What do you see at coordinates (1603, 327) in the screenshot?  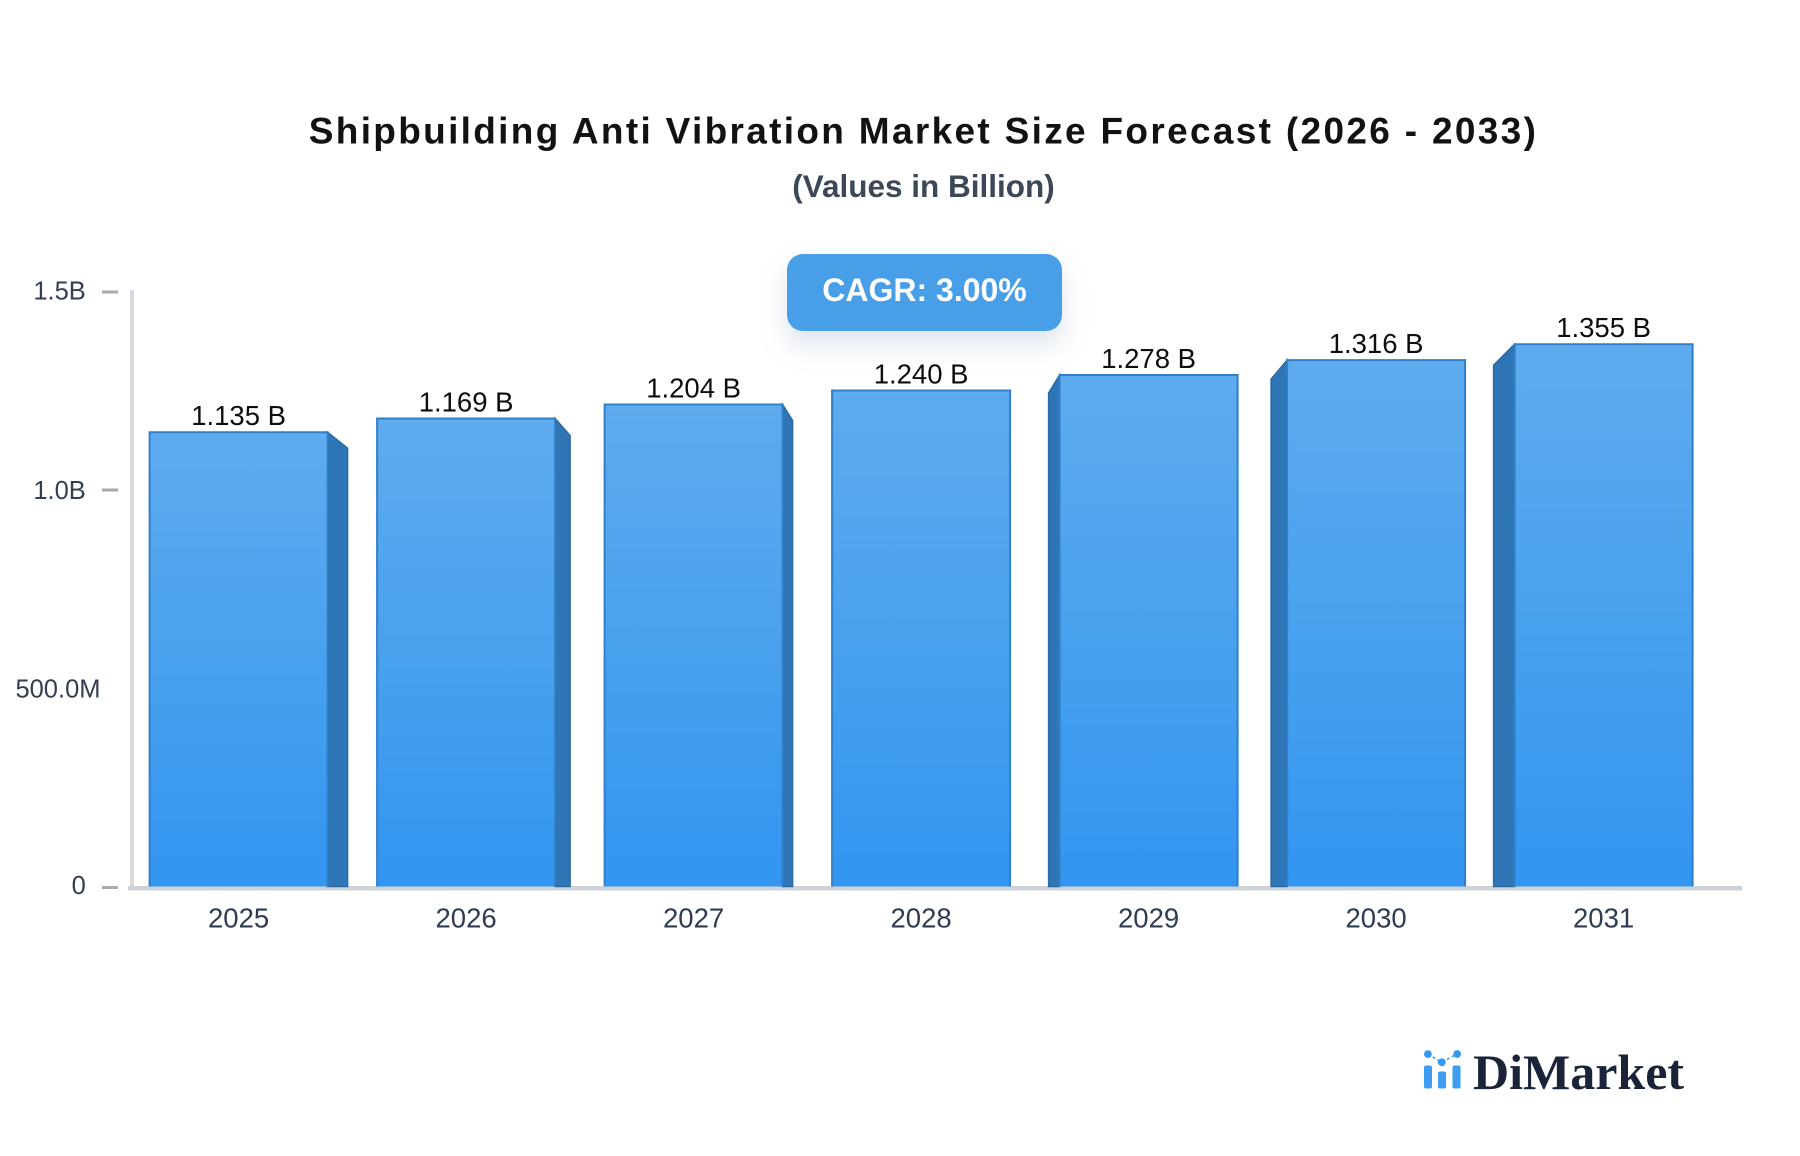 I see `svg-text: 1.355 B` at bounding box center [1603, 327].